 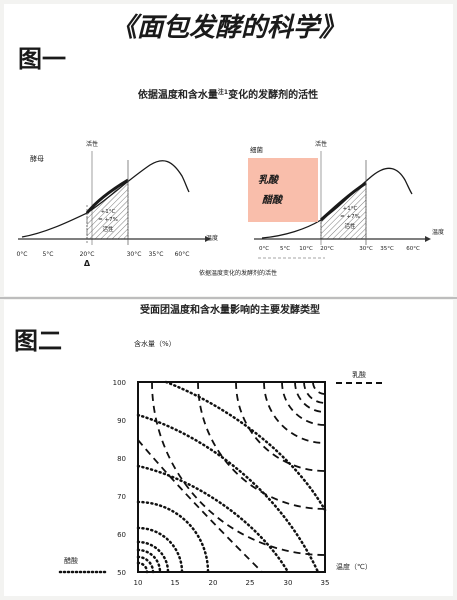 What do you see at coordinates (213, 583) in the screenshot?
I see `figure2-x-tick: 20` at bounding box center [213, 583].